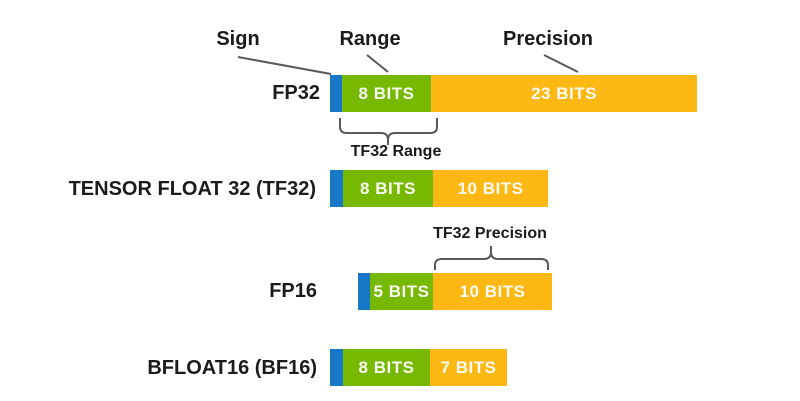 Image resolution: width=800 pixels, height=401 pixels. I want to click on fp16-sign-segment, so click(364, 291).